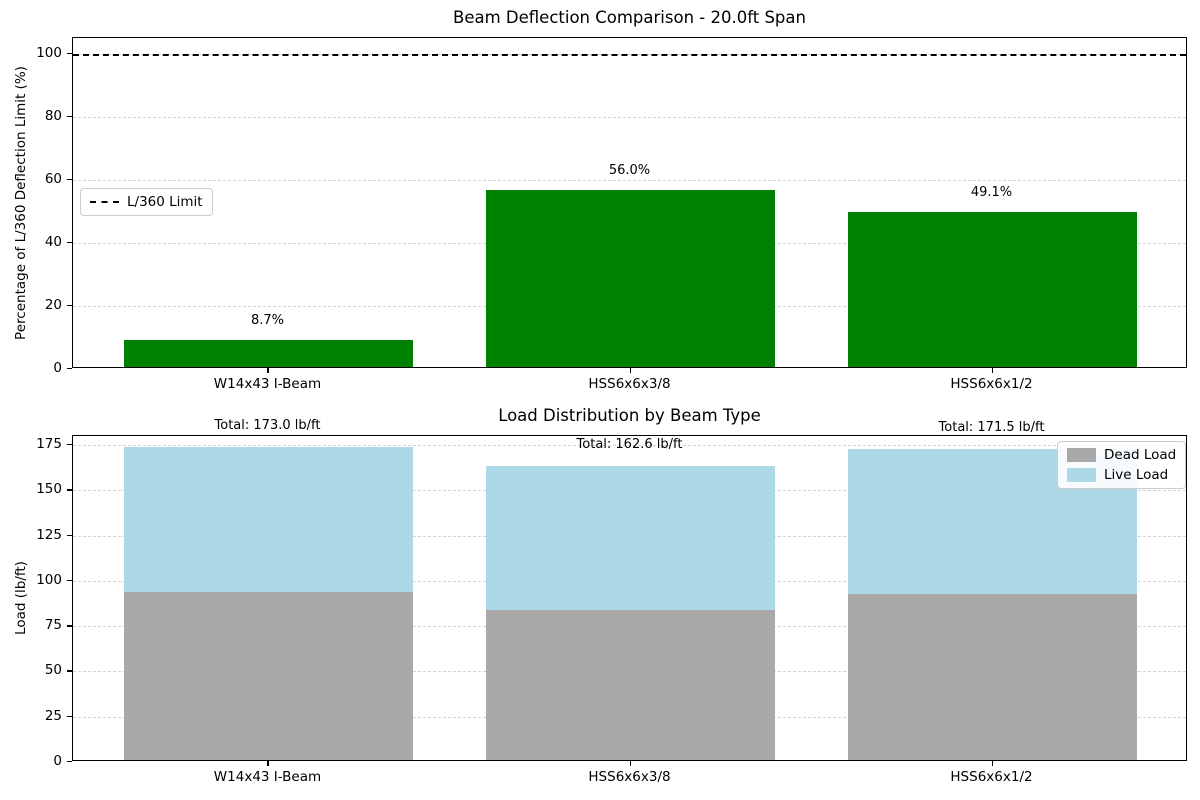 The height and width of the screenshot is (800, 1200). I want to click on deflection-chart-title: Beam Deflection Comparison - 20.0ft Span, so click(629, 17).